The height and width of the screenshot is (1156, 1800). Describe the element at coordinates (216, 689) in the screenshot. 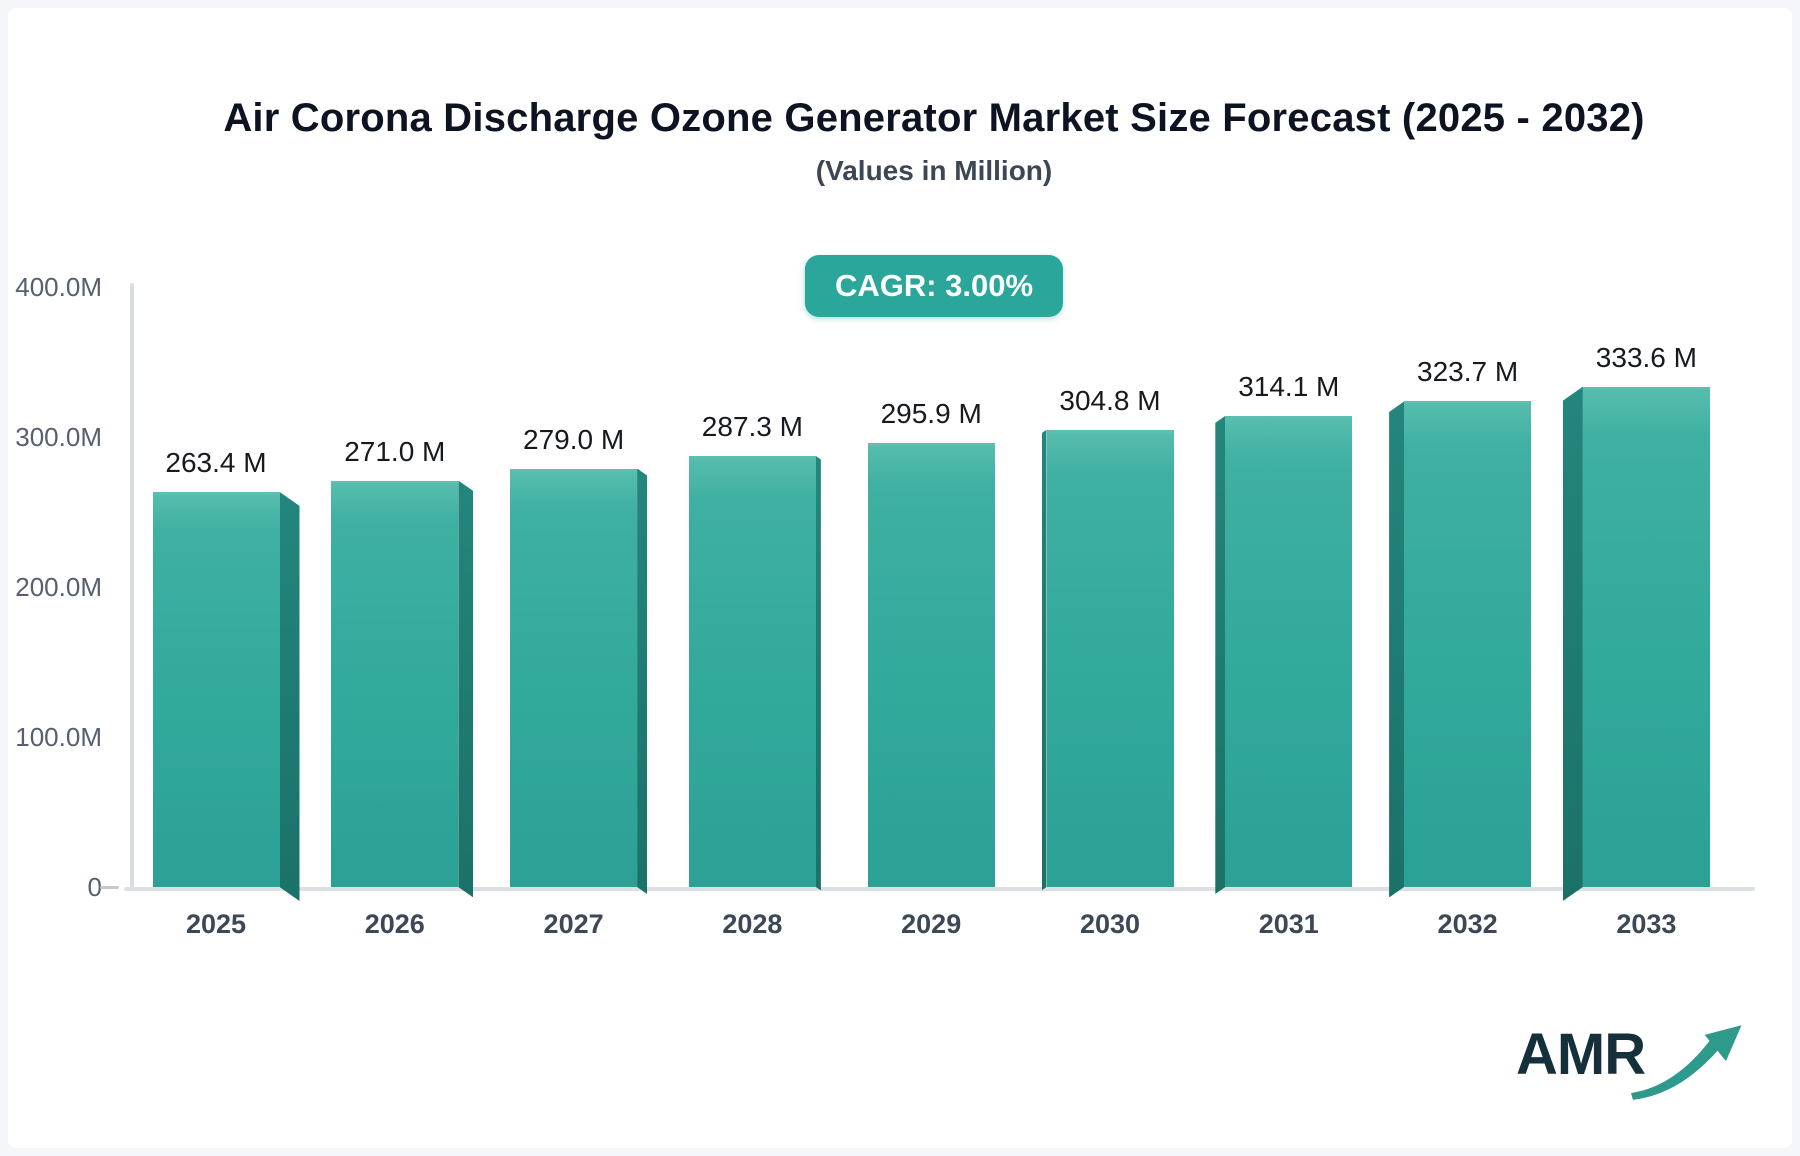

I see `bar-2025` at that location.